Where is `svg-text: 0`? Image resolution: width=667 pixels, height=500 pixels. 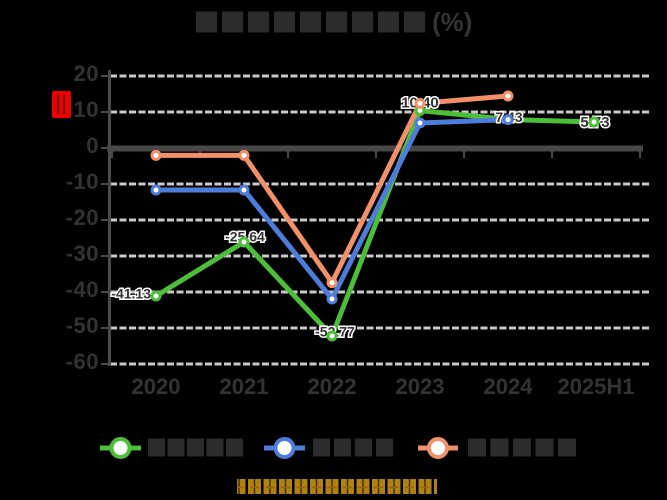
svg-text: 0 is located at coordinates (92, 145).